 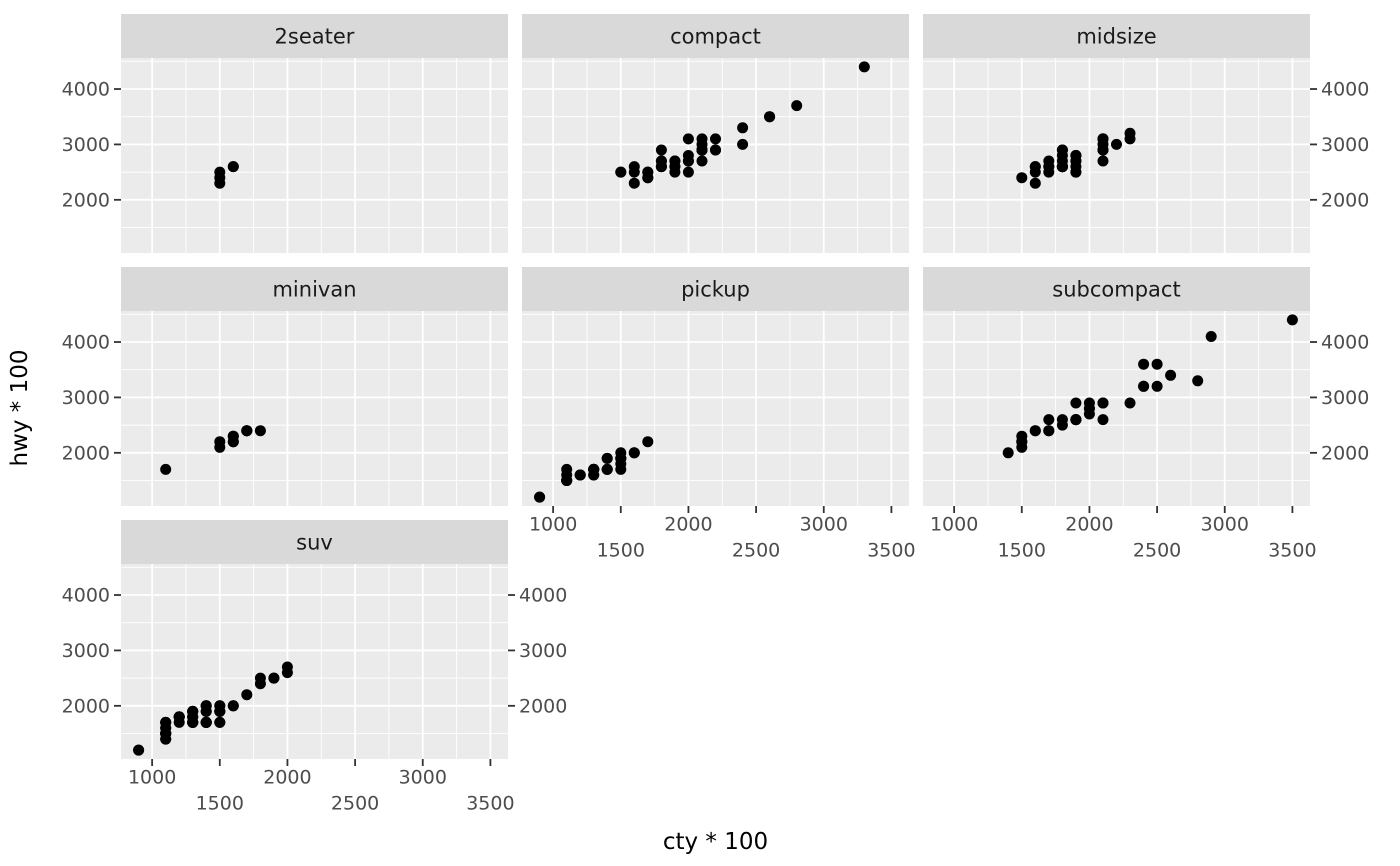 I want to click on facet-strip-label: pickup, so click(x=715, y=290).